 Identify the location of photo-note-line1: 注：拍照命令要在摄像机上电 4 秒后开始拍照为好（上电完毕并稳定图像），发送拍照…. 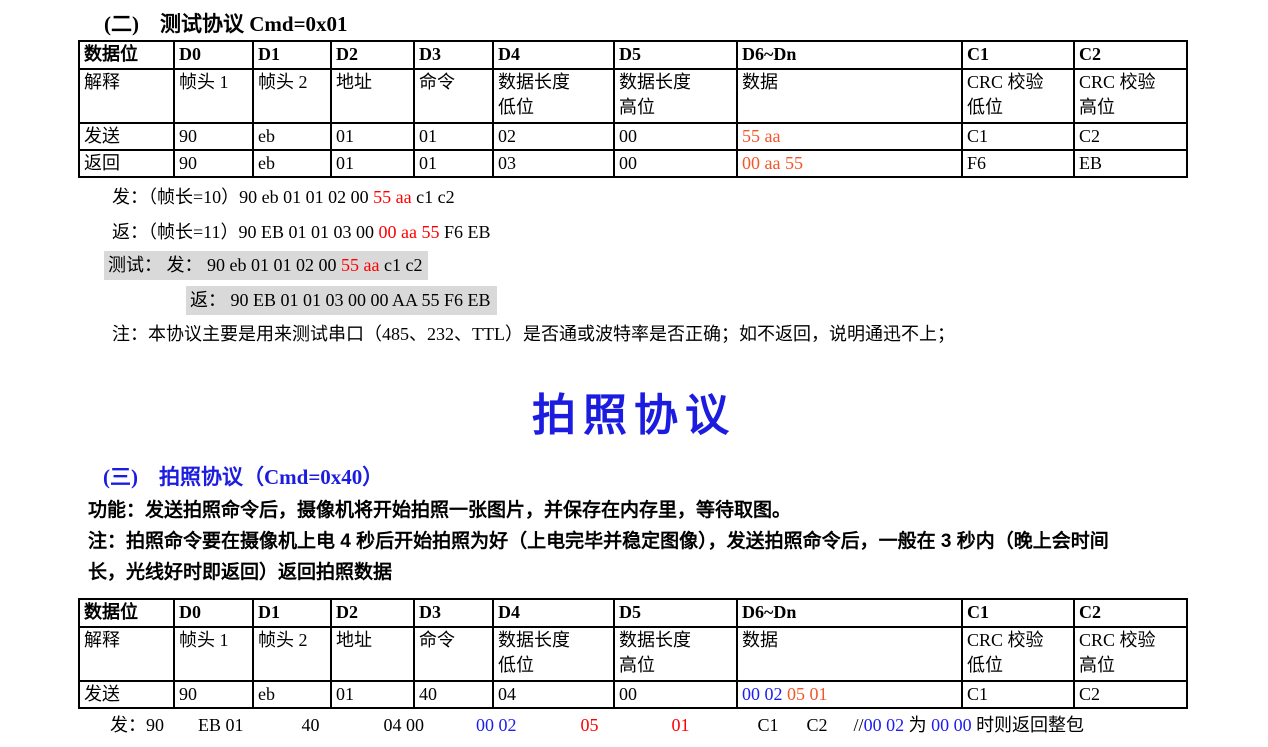
(598, 541).